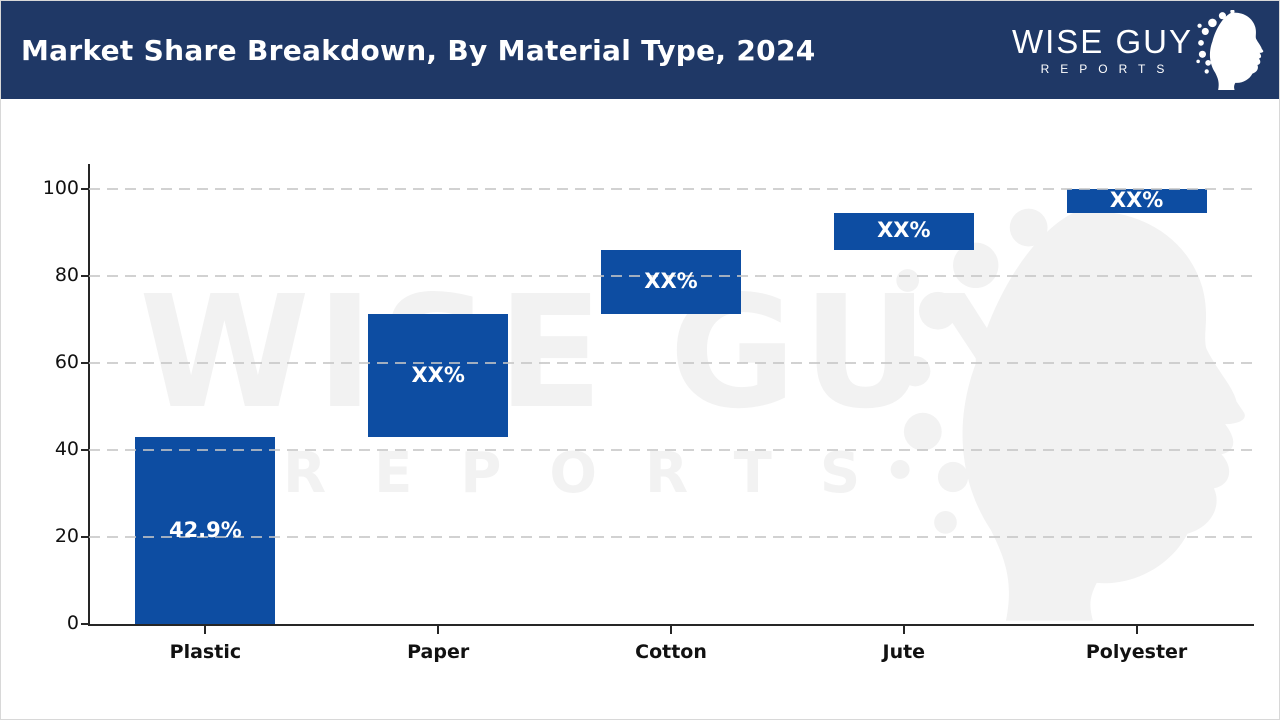 Image resolution: width=1280 pixels, height=720 pixels. I want to click on bar-value-label-cotton: XX%, so click(671, 281).